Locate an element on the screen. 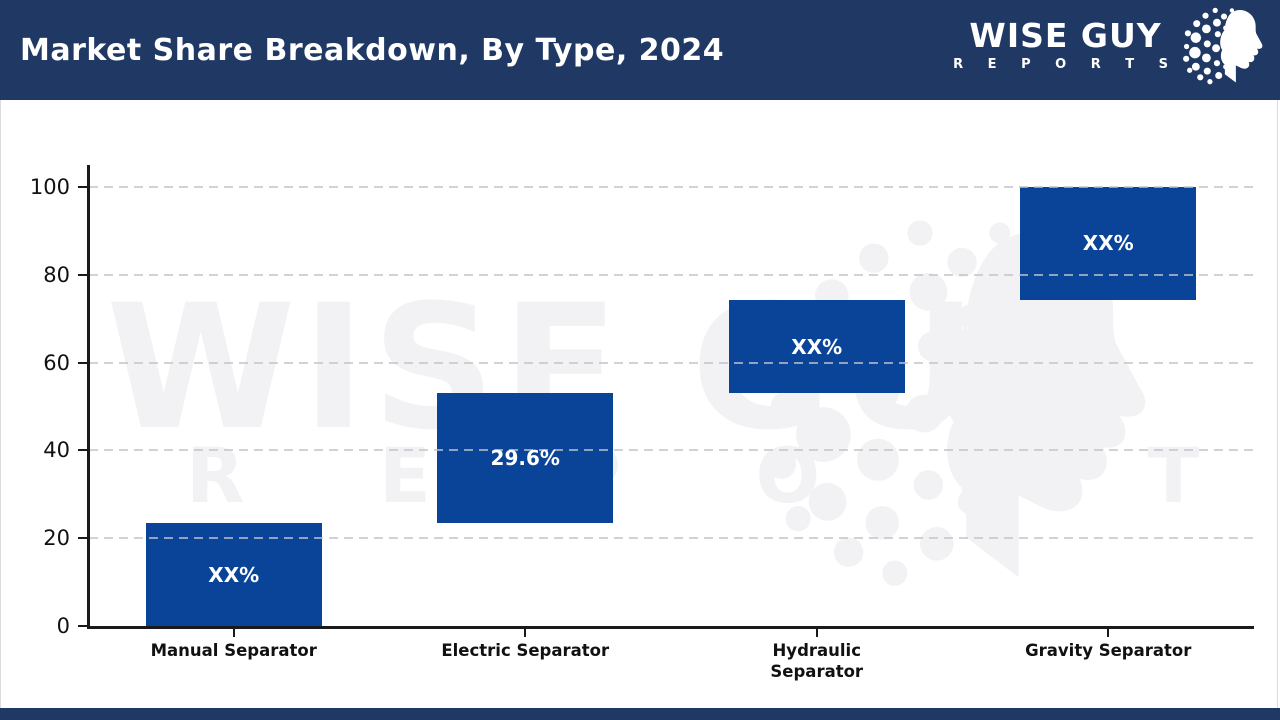 This screenshot has width=1280, height=720. footer-band is located at coordinates (640, 714).